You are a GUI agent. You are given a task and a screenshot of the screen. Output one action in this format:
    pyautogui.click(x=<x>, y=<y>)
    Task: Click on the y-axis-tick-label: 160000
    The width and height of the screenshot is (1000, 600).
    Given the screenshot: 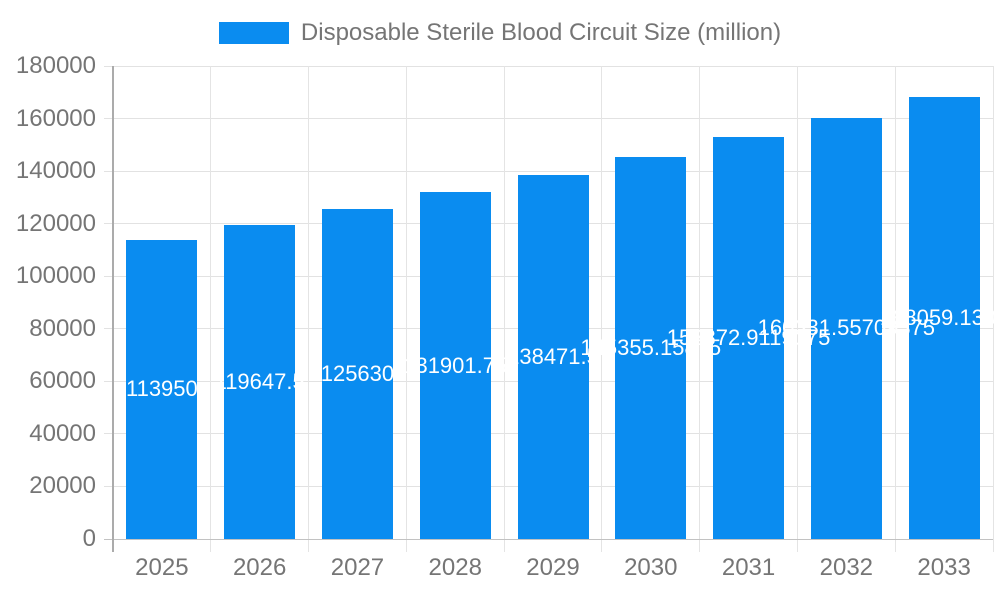 What is the action you would take?
    pyautogui.click(x=55, y=118)
    